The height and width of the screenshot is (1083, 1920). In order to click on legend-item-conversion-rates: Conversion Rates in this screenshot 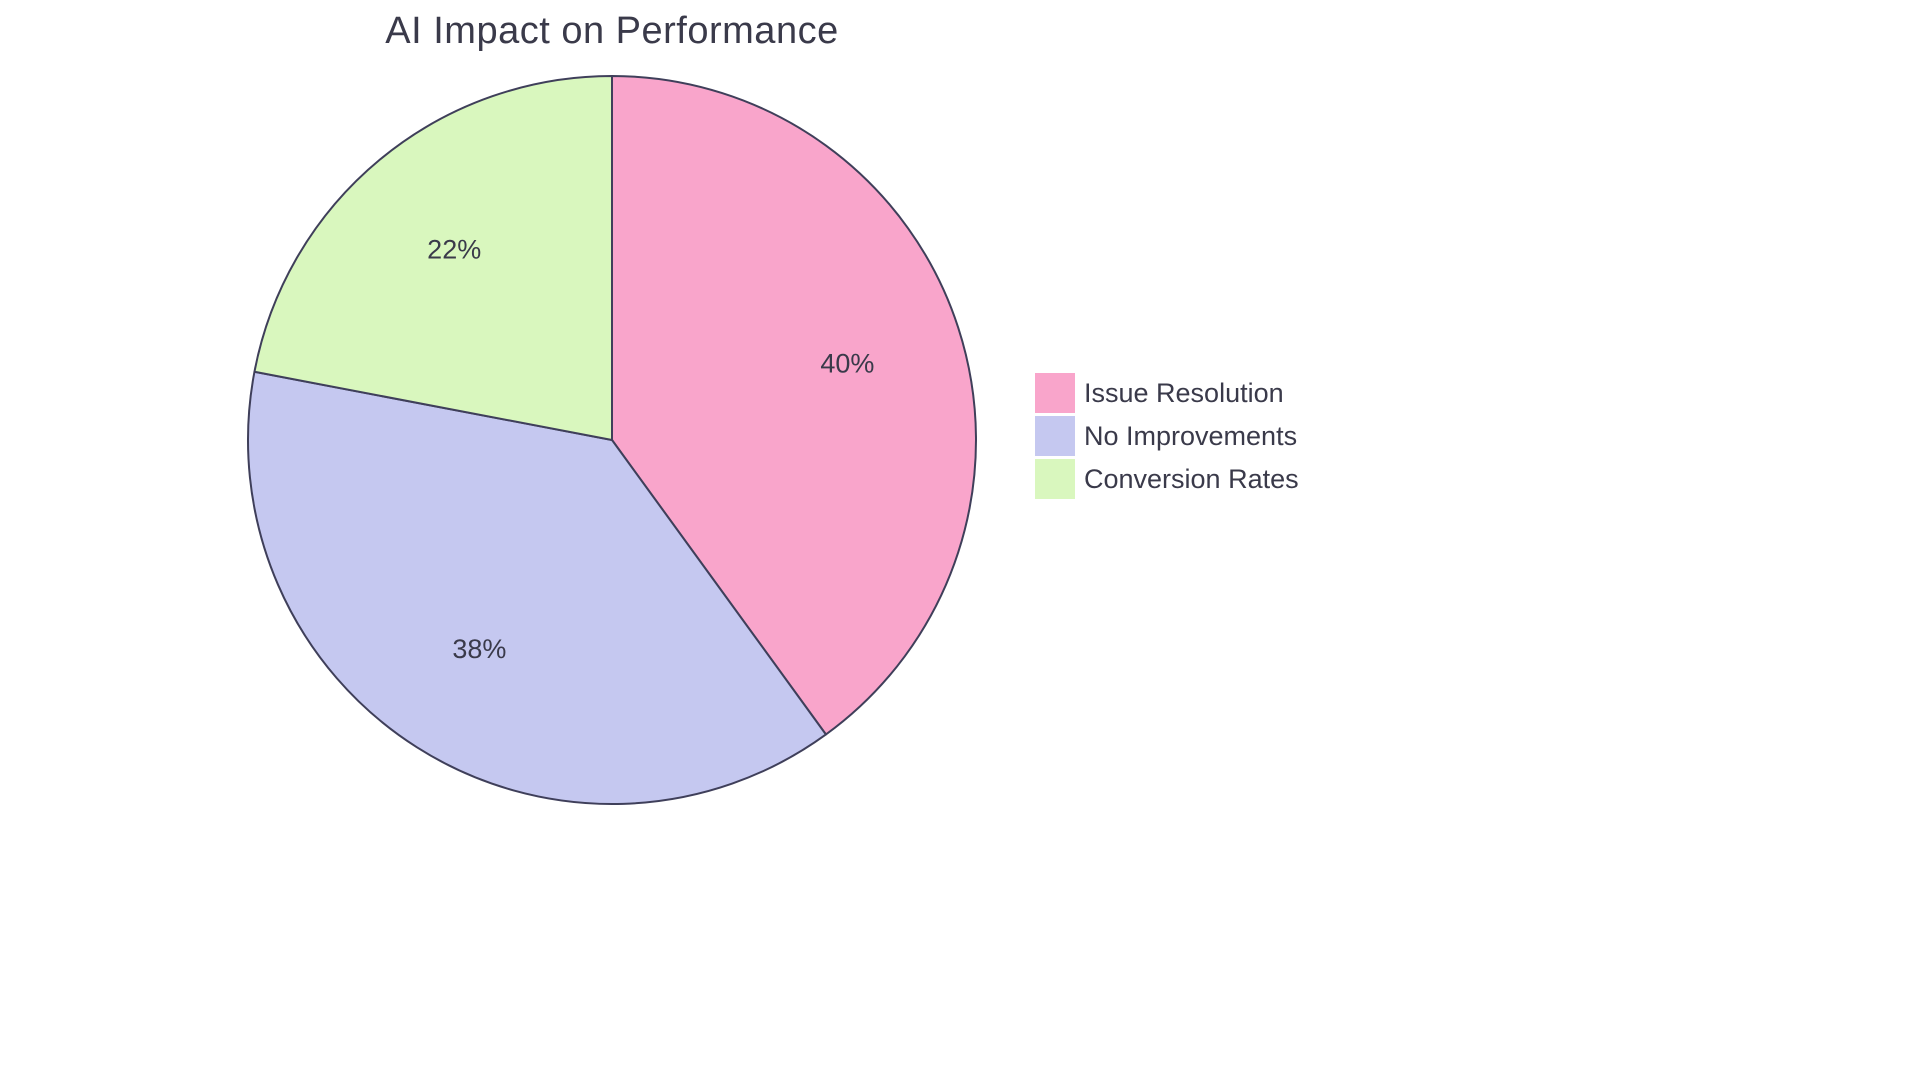, I will do `click(1167, 479)`.